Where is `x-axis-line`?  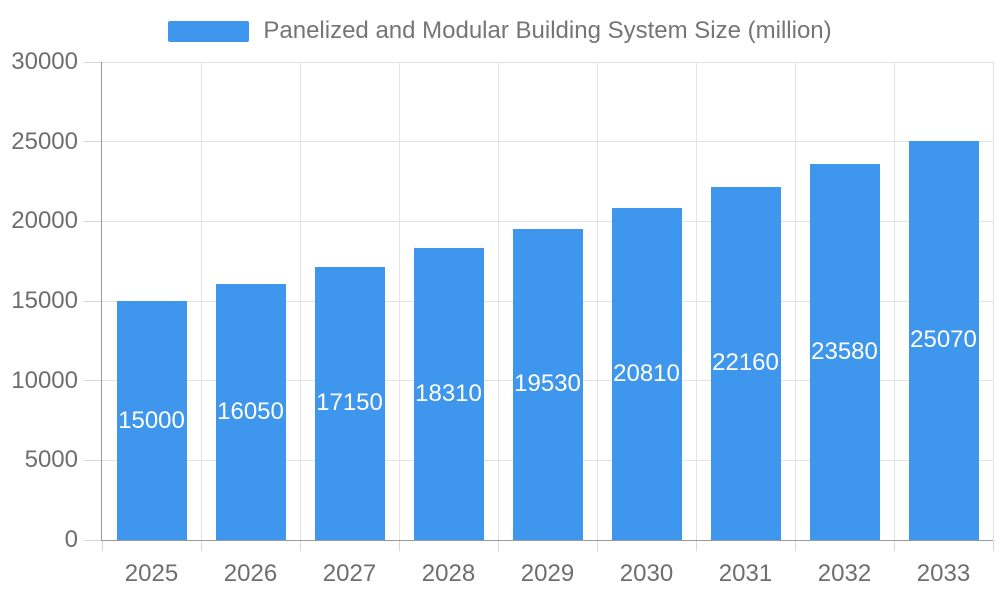 x-axis-line is located at coordinates (547, 540).